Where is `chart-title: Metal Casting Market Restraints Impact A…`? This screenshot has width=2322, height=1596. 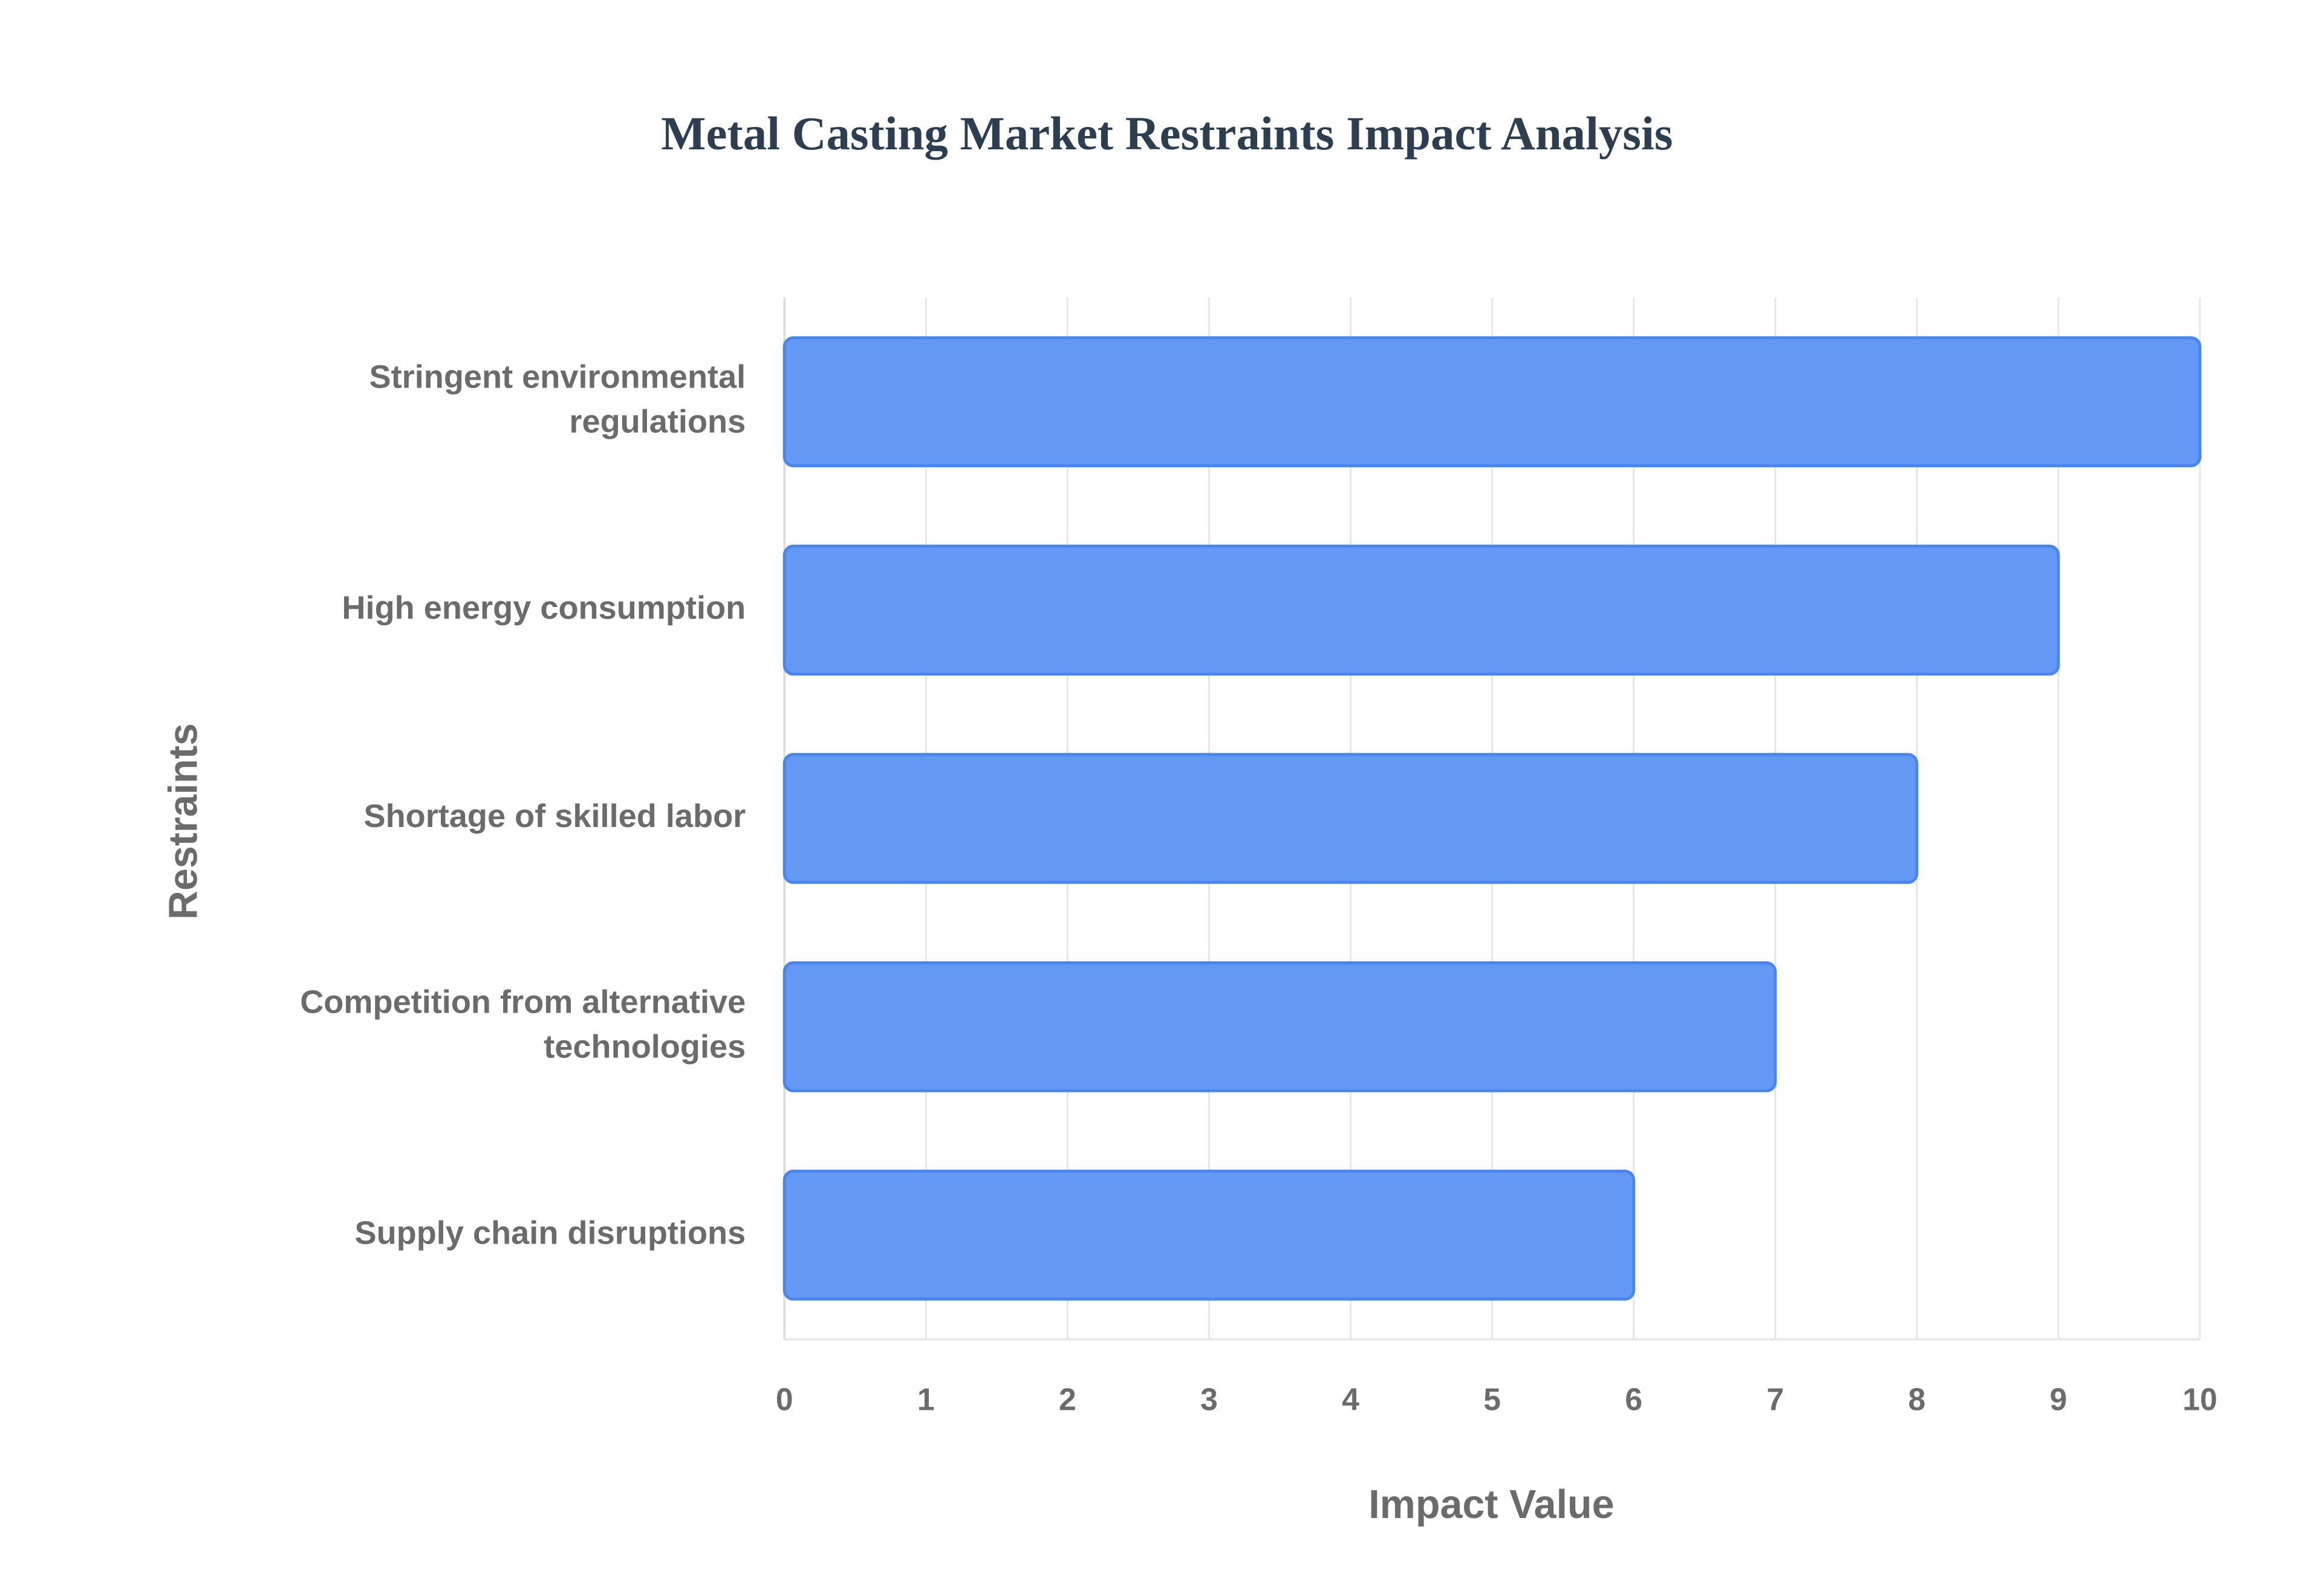
chart-title: Metal Casting Market Restraints Impact A… is located at coordinates (1167, 134).